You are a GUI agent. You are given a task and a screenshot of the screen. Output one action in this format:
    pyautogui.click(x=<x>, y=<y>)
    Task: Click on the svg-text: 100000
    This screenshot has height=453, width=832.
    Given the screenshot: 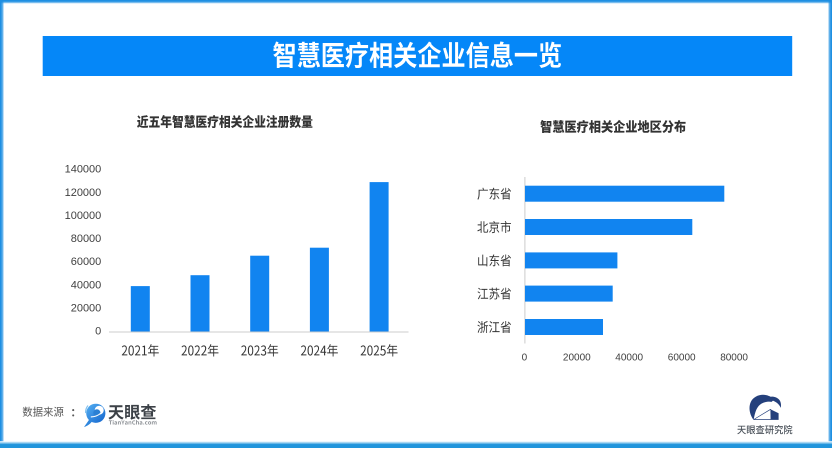 What is the action you would take?
    pyautogui.click(x=83, y=216)
    